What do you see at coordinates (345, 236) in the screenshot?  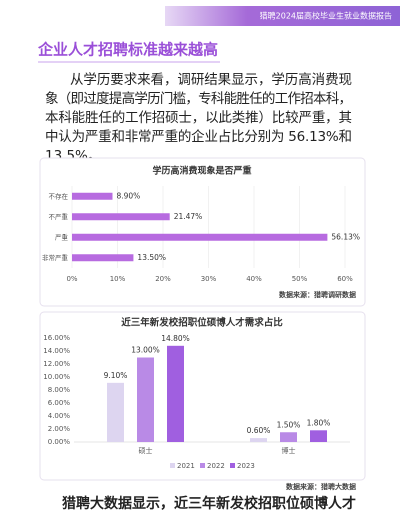 I see `data-label: 56.13%` at bounding box center [345, 236].